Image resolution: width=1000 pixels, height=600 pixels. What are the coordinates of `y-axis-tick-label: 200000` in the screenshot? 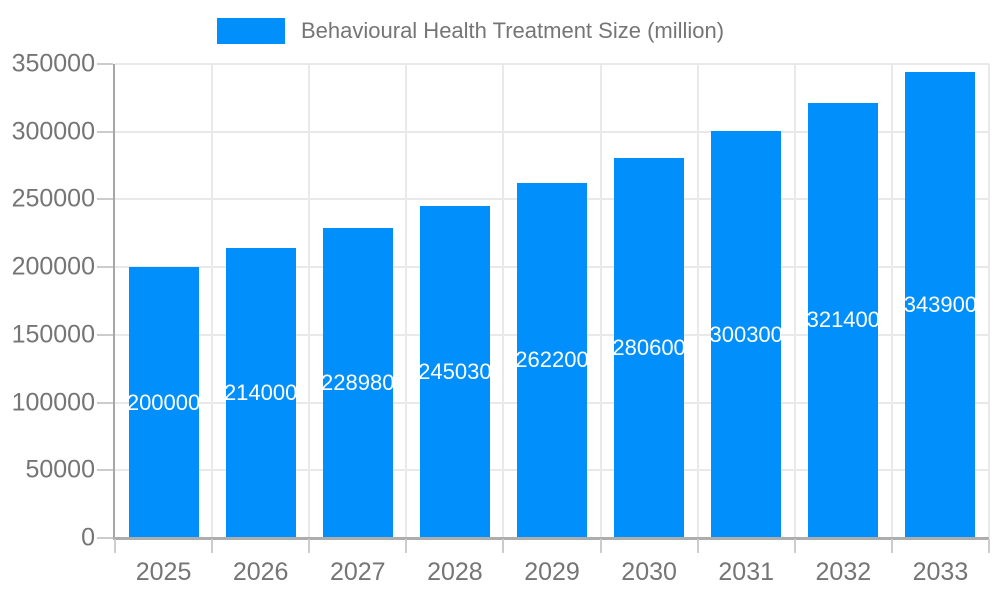 It's located at (53, 266).